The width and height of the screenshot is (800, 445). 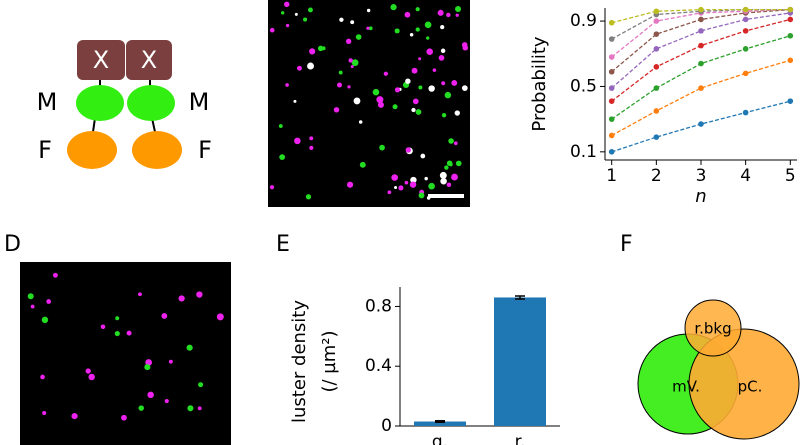 I want to click on y-tick-label: 0.9, so click(x=583, y=21).